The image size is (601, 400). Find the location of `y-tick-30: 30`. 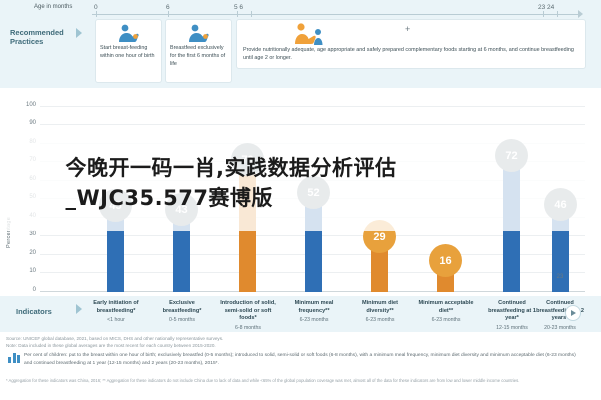

y-tick-30: 30 is located at coordinates (32, 234).